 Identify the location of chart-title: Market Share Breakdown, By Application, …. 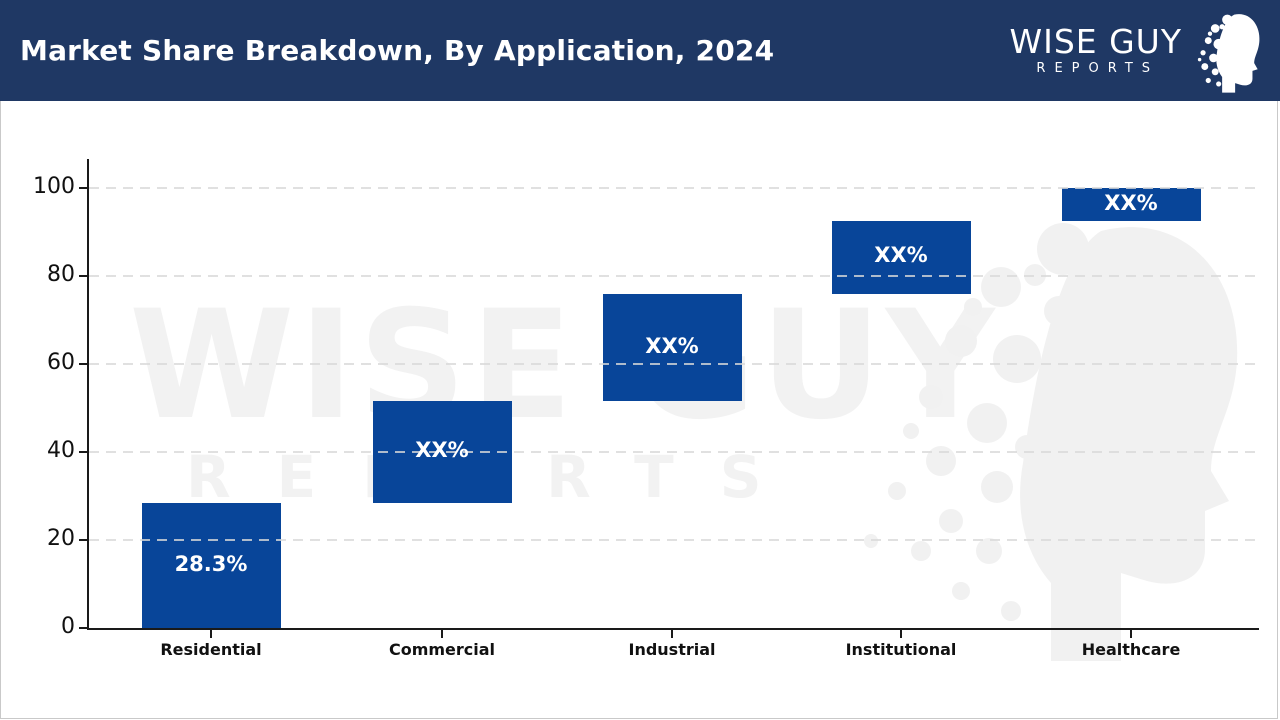
(397, 50).